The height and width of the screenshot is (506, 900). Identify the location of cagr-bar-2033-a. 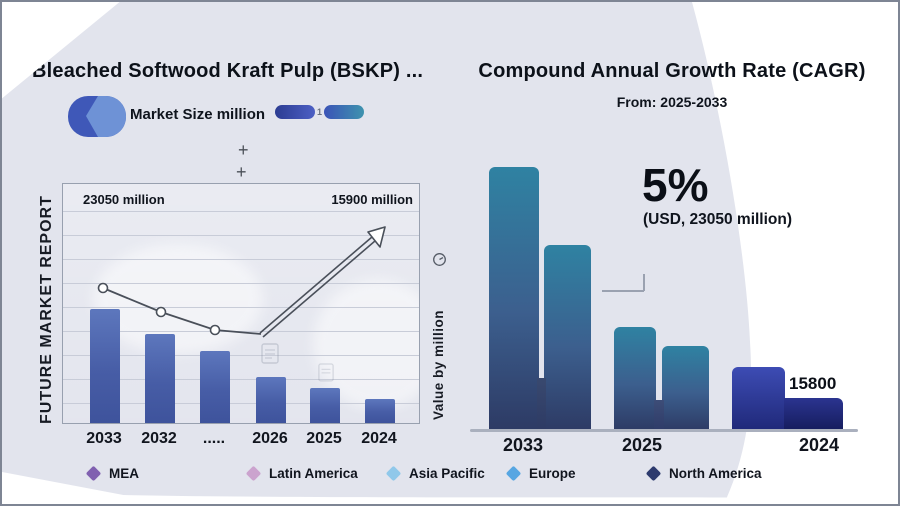
(514, 299).